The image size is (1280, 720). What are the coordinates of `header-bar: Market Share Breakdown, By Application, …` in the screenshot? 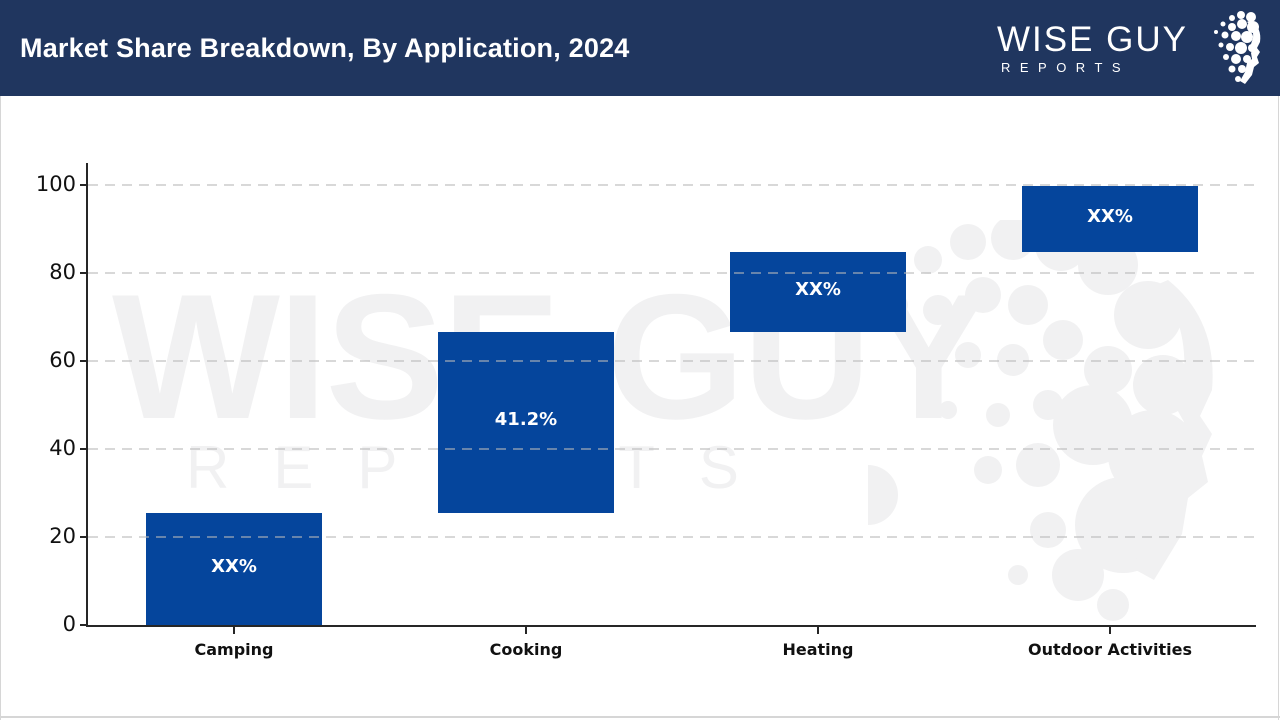 It's located at (640, 48).